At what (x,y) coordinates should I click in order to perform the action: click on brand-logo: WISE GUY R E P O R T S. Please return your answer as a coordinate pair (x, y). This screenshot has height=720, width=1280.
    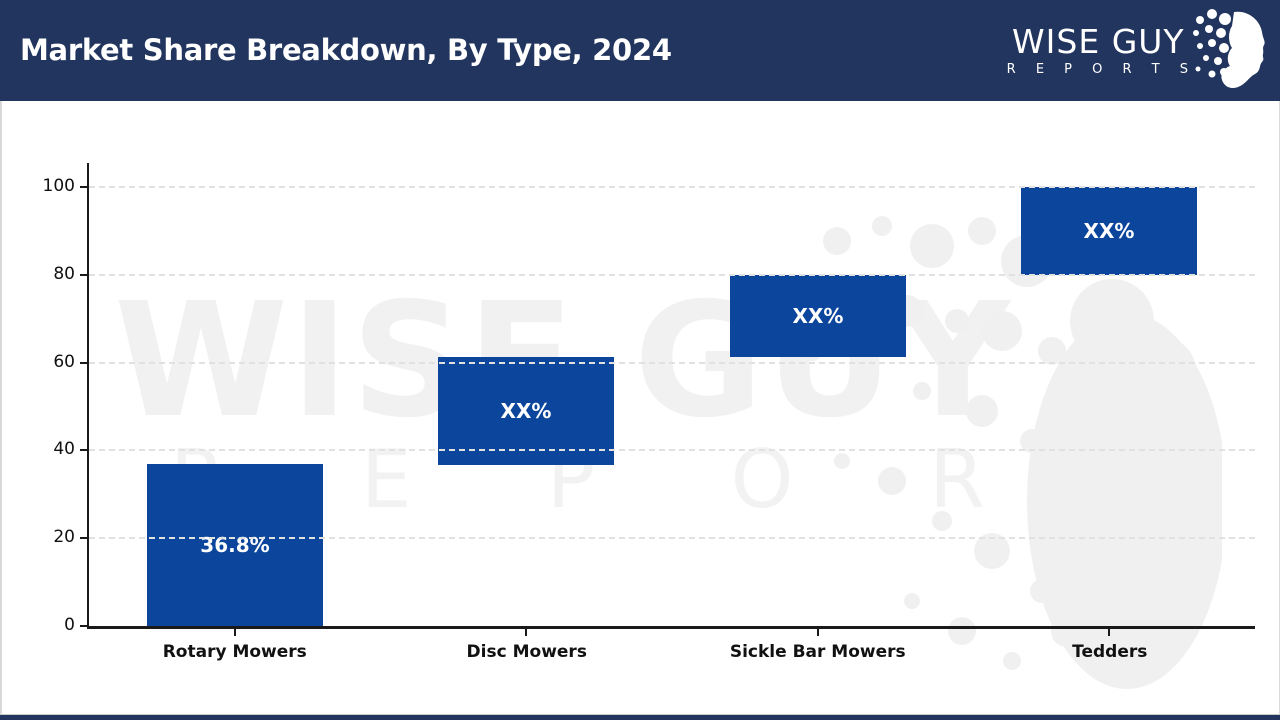
    Looking at the image, I should click on (1135, 51).